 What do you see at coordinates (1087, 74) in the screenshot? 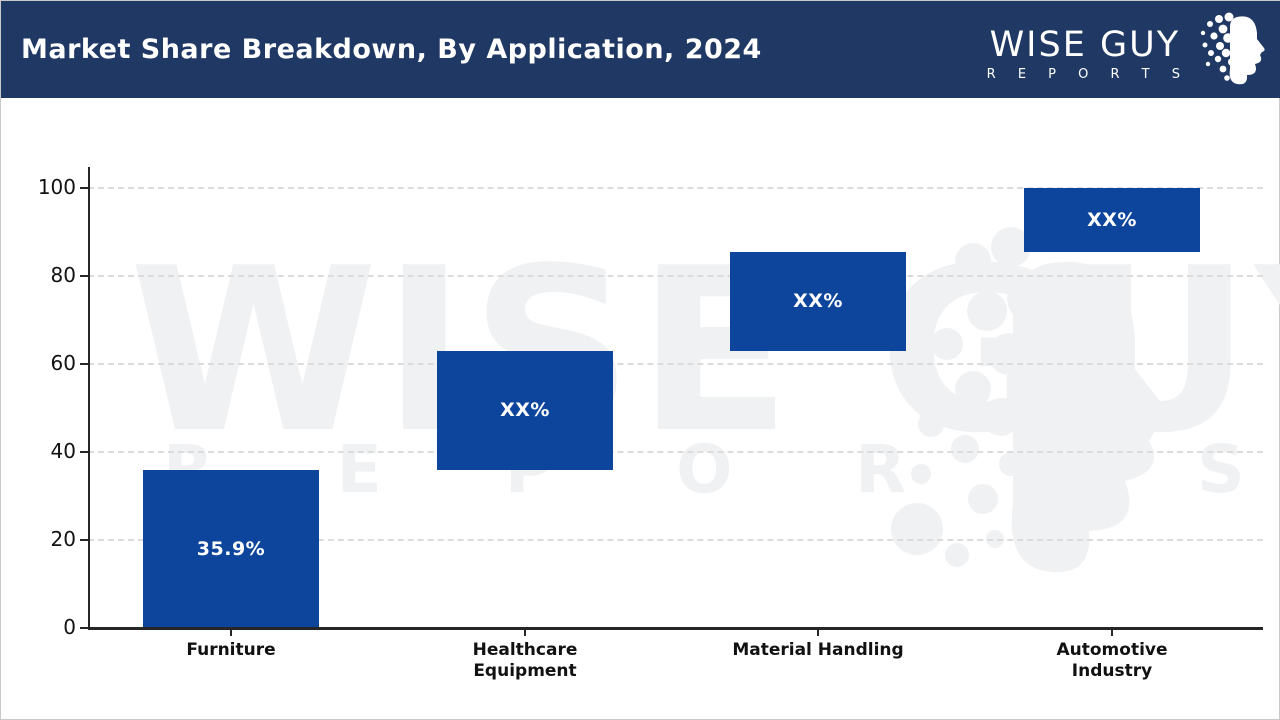
I see `brand-tagline: R E P O R T S` at bounding box center [1087, 74].